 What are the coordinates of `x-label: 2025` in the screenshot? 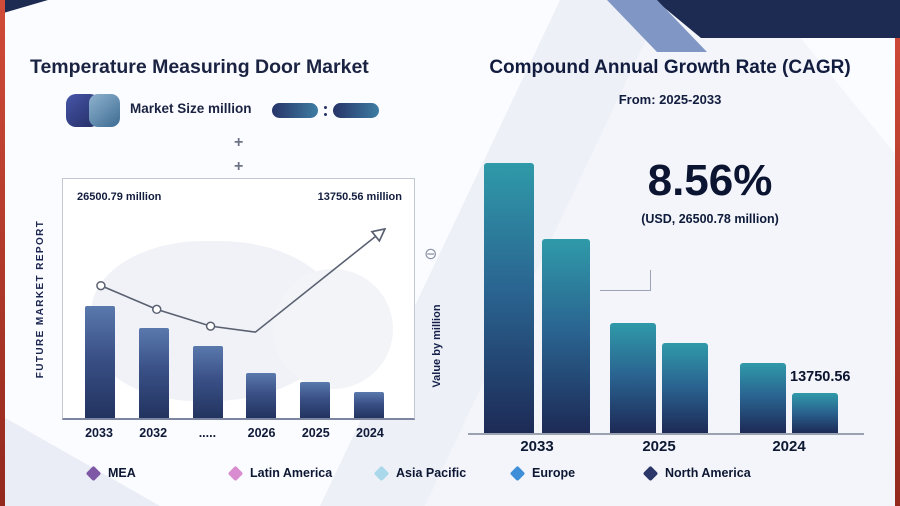 It's located at (315, 433).